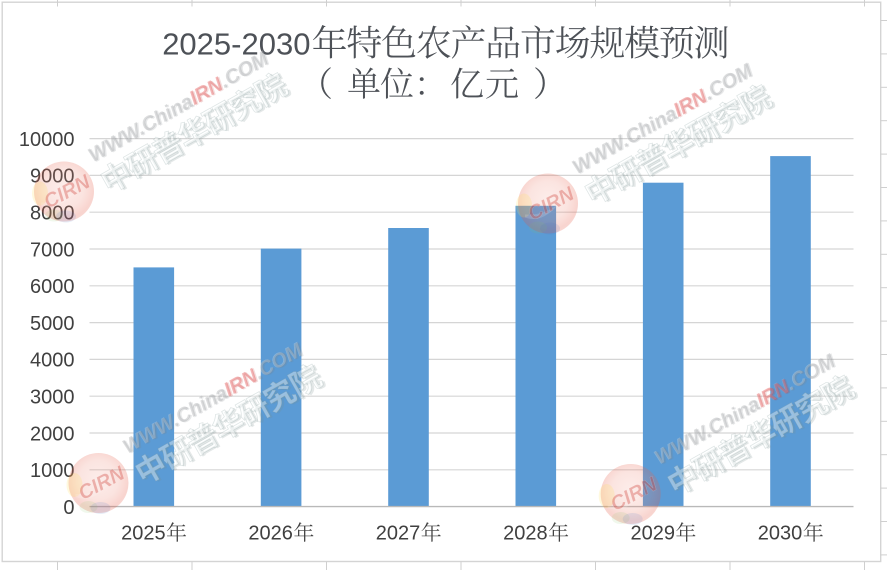  I want to click on svg-text: 2000, so click(52, 434).